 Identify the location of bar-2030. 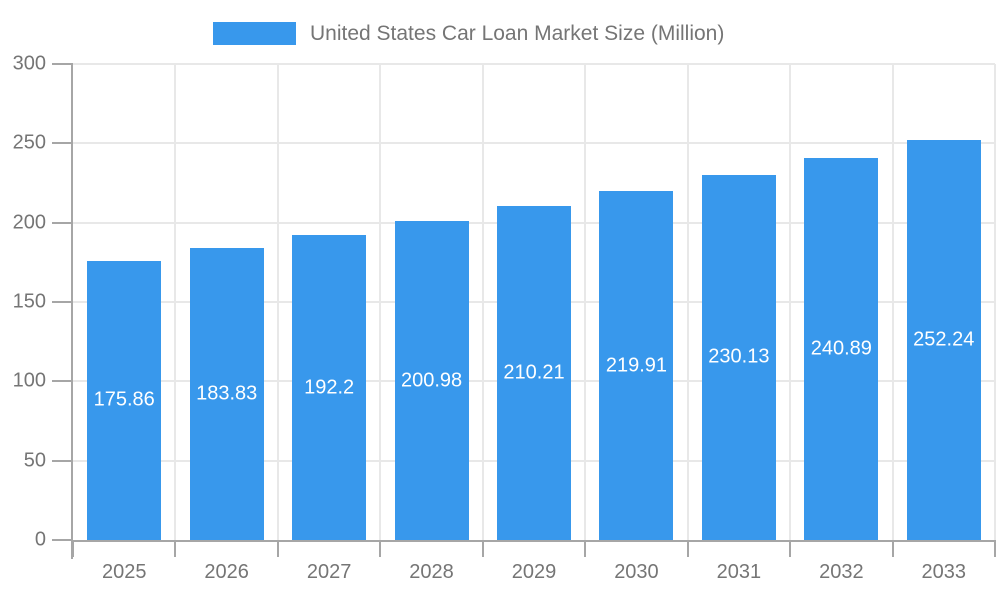
(636, 365).